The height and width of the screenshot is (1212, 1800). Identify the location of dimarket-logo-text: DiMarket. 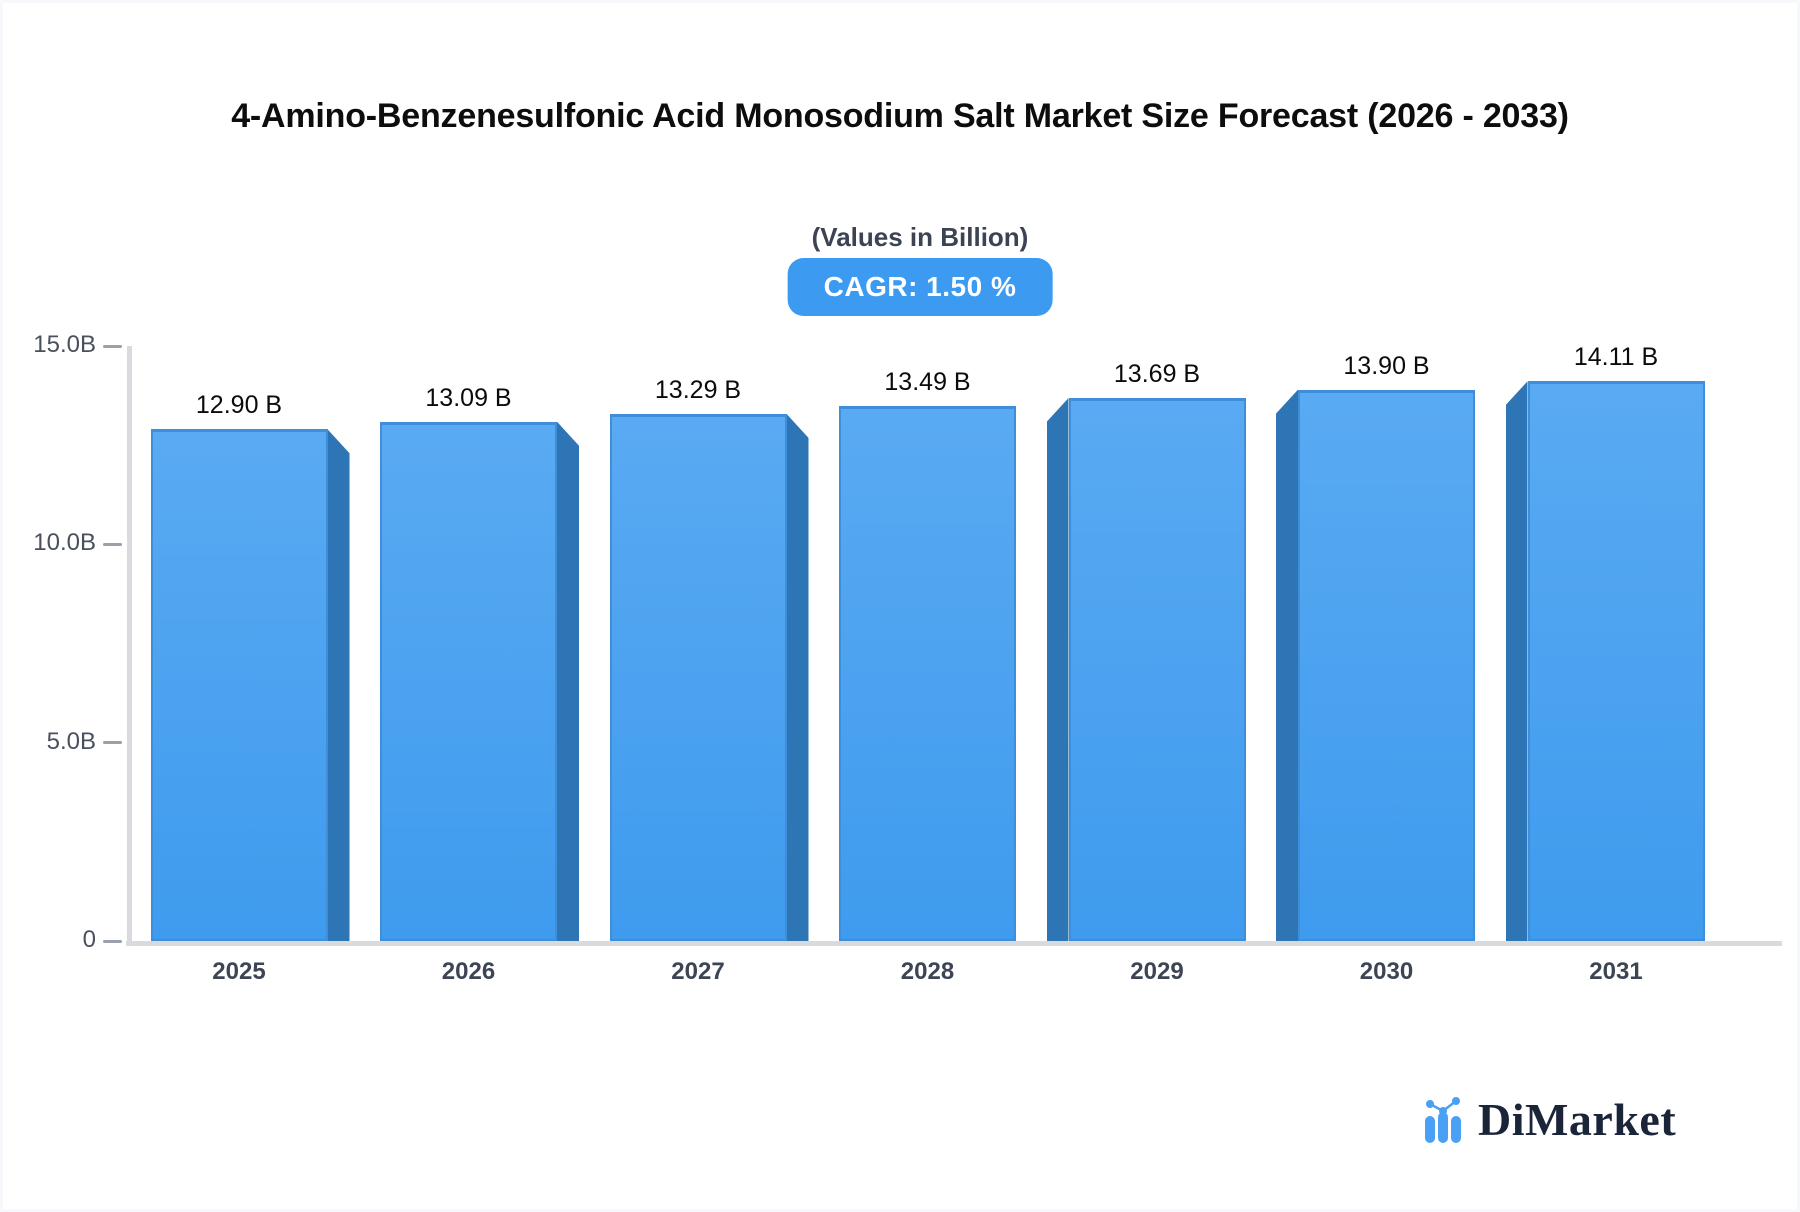
(1577, 1119).